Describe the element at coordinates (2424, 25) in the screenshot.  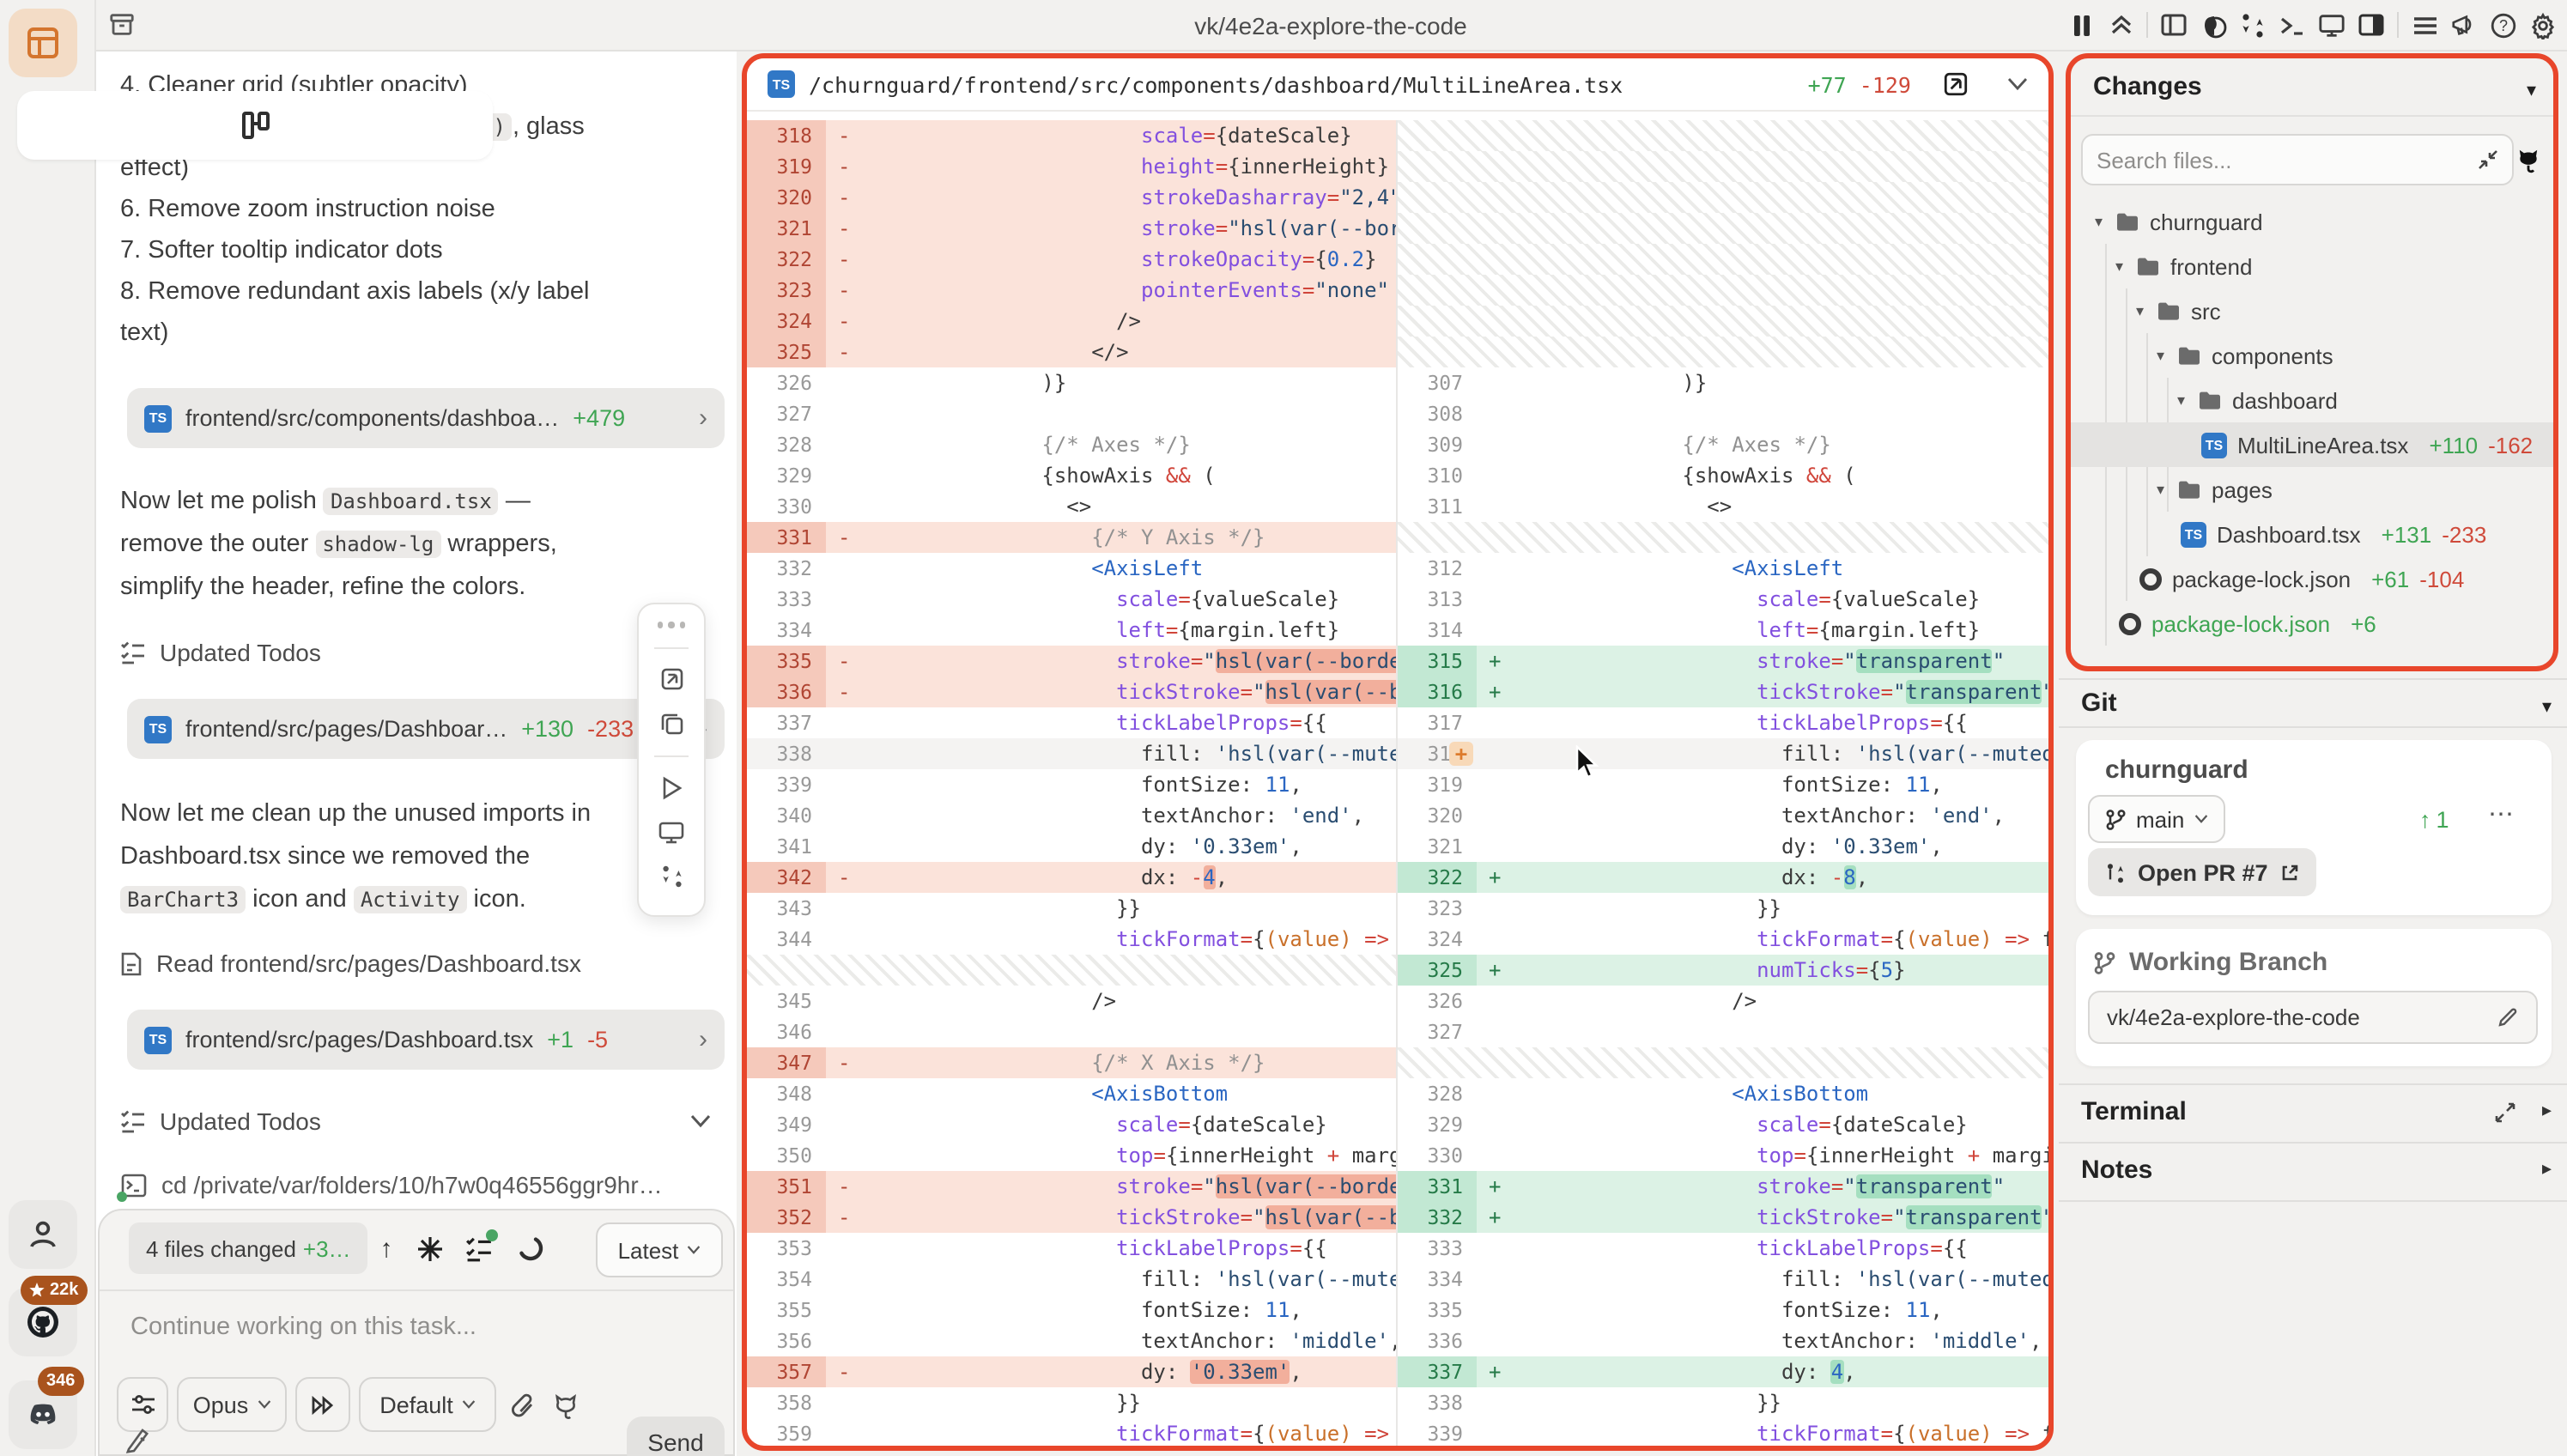
I see `menu-icon` at that location.